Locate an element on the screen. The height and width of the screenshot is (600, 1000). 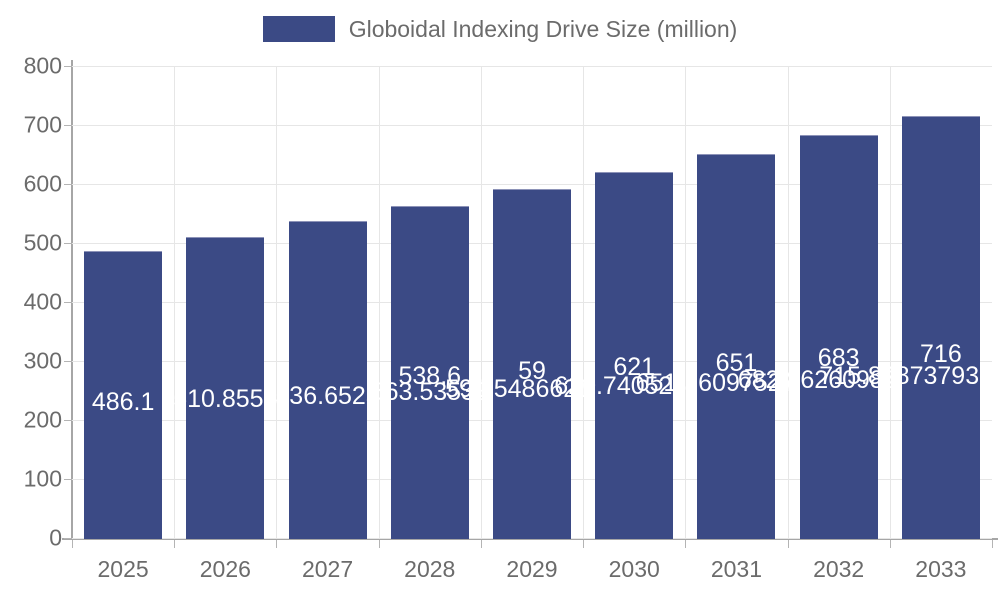
bar-2026 is located at coordinates (225, 387).